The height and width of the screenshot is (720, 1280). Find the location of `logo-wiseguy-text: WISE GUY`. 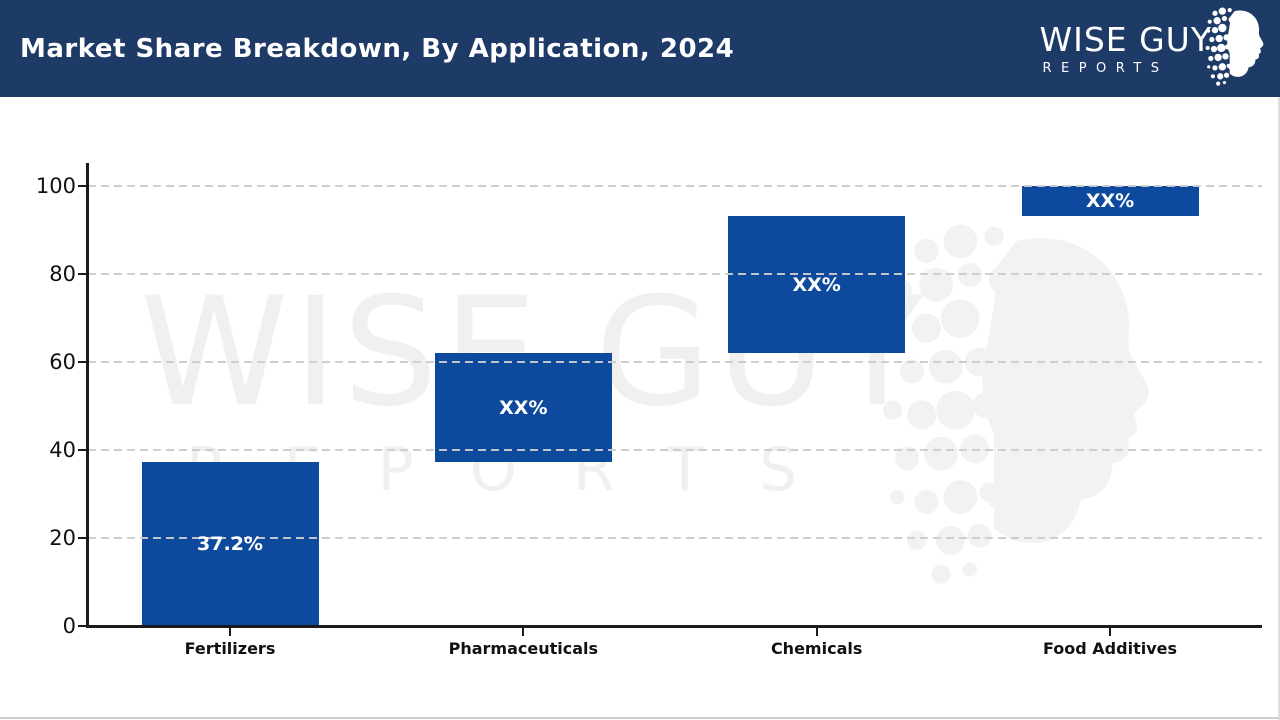

logo-wiseguy-text: WISE GUY is located at coordinates (1125, 39).